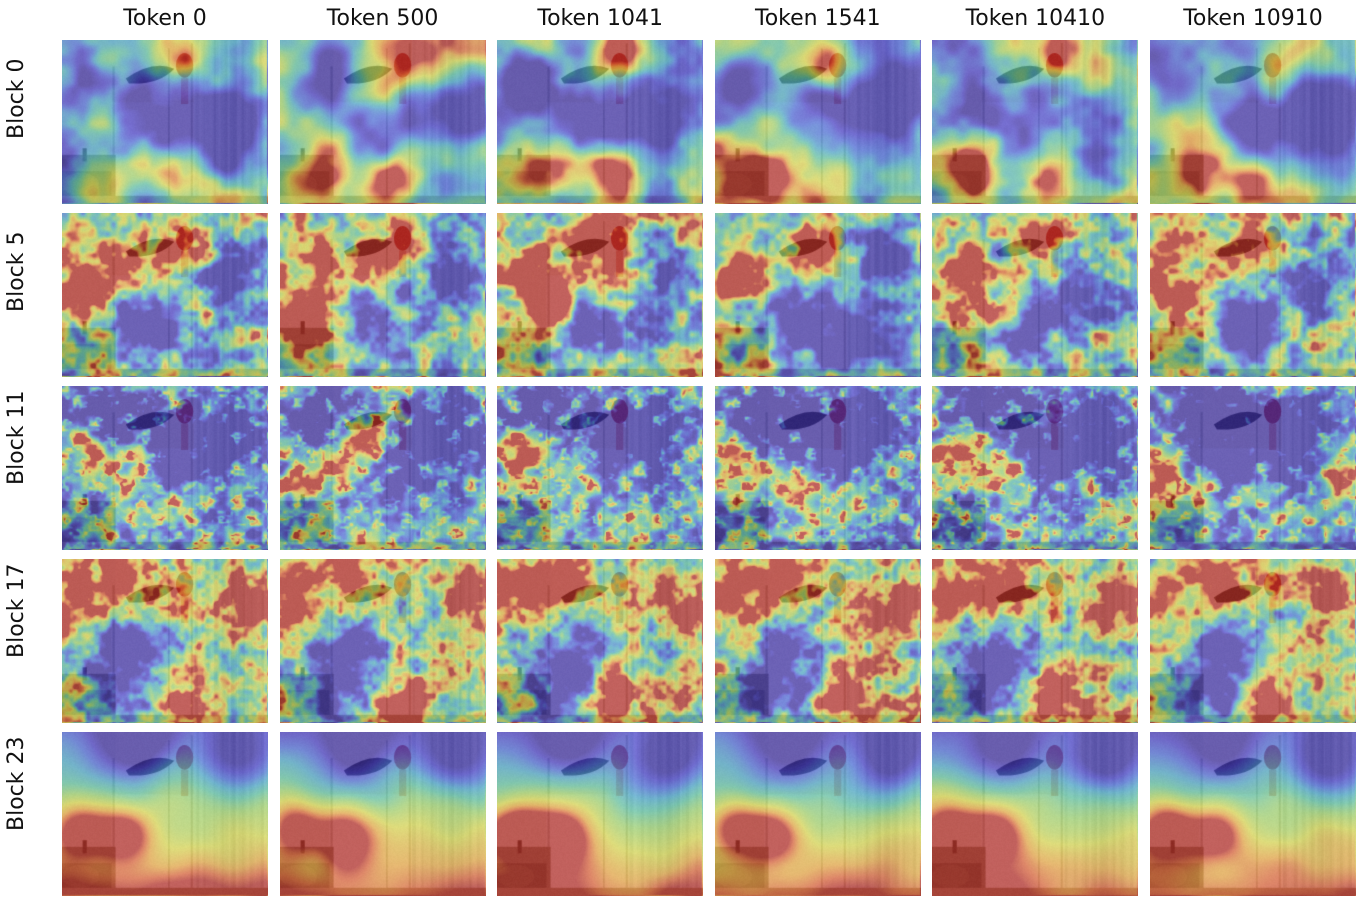  I want to click on column-header-token-1541: Token 1541, so click(818, 18).